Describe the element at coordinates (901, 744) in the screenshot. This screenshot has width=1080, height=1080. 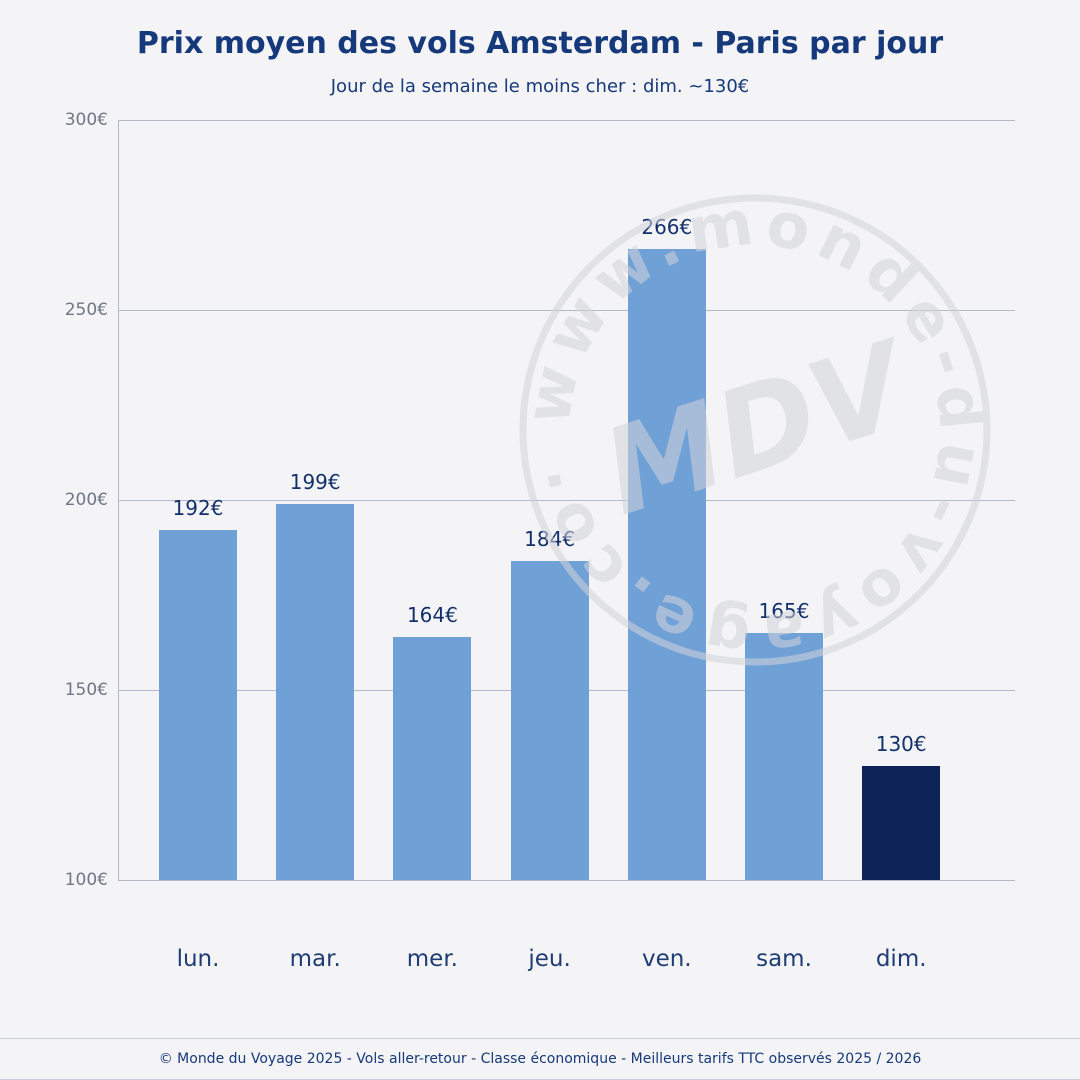
I see `bar-value-label: 130€` at that location.